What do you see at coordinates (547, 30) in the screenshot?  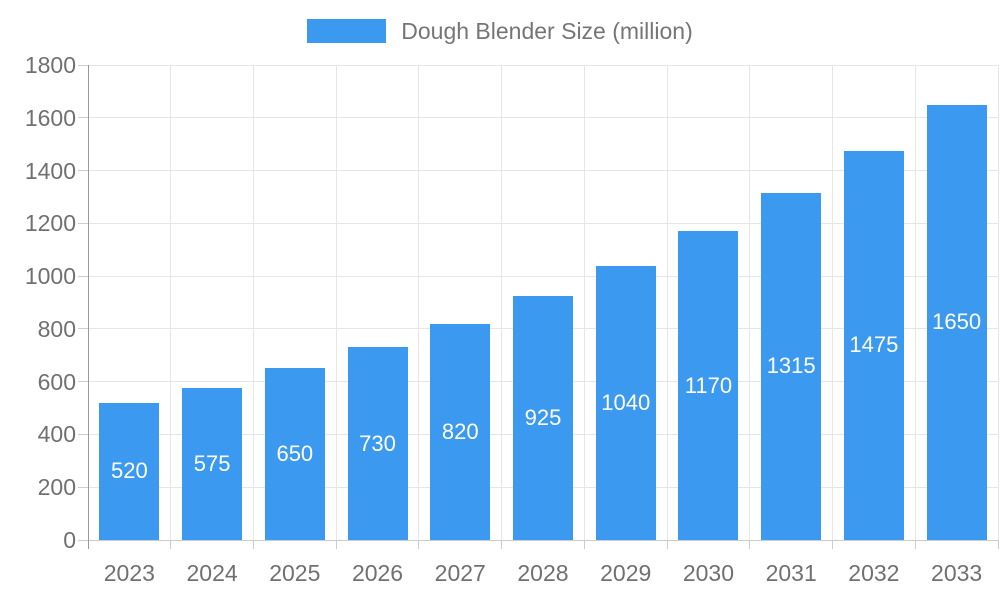 I see `legend-label: Dough Blender Size (million)` at bounding box center [547, 30].